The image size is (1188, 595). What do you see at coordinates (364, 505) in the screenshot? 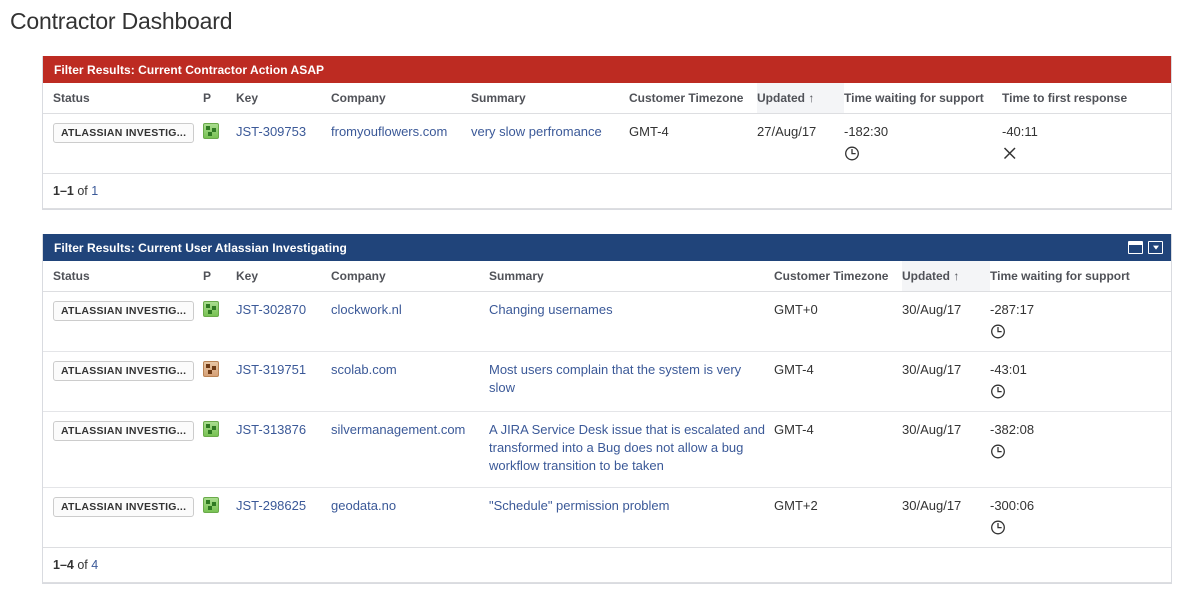
I see `company-link: geodata.no` at bounding box center [364, 505].